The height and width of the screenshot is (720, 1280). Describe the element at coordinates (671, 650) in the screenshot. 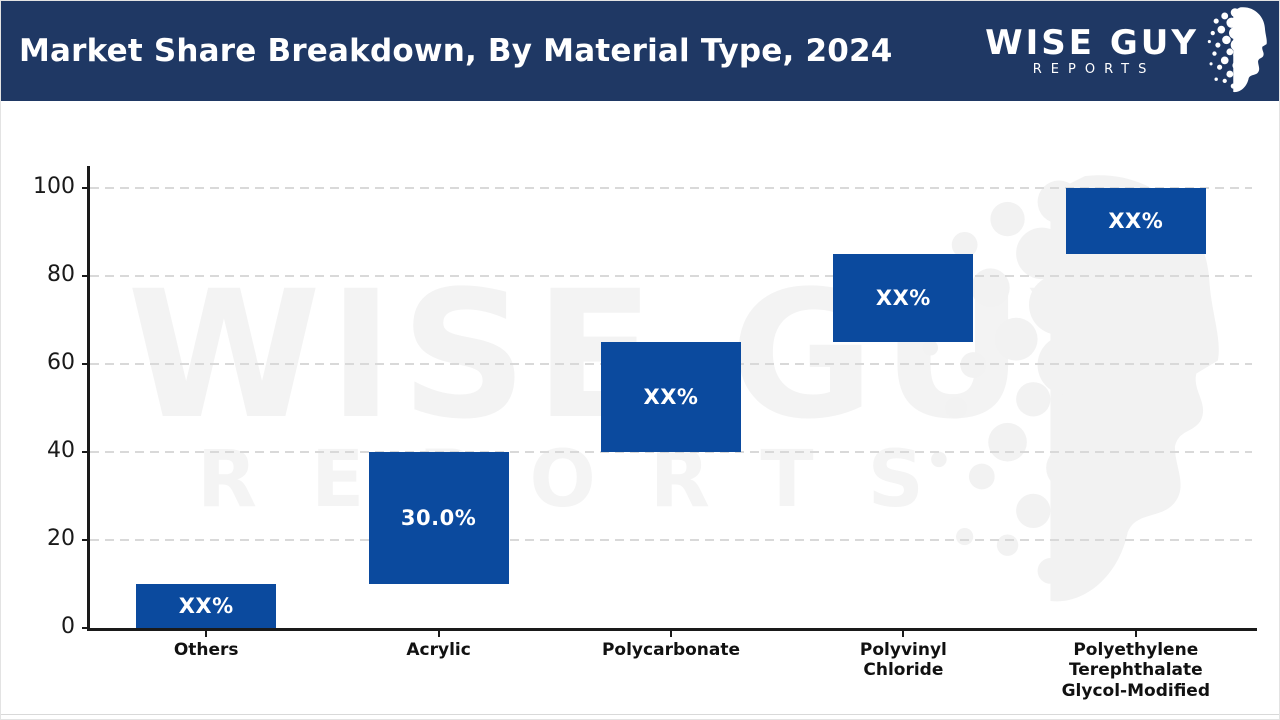

I see `x-axis-category-label: Polycarbonate` at that location.